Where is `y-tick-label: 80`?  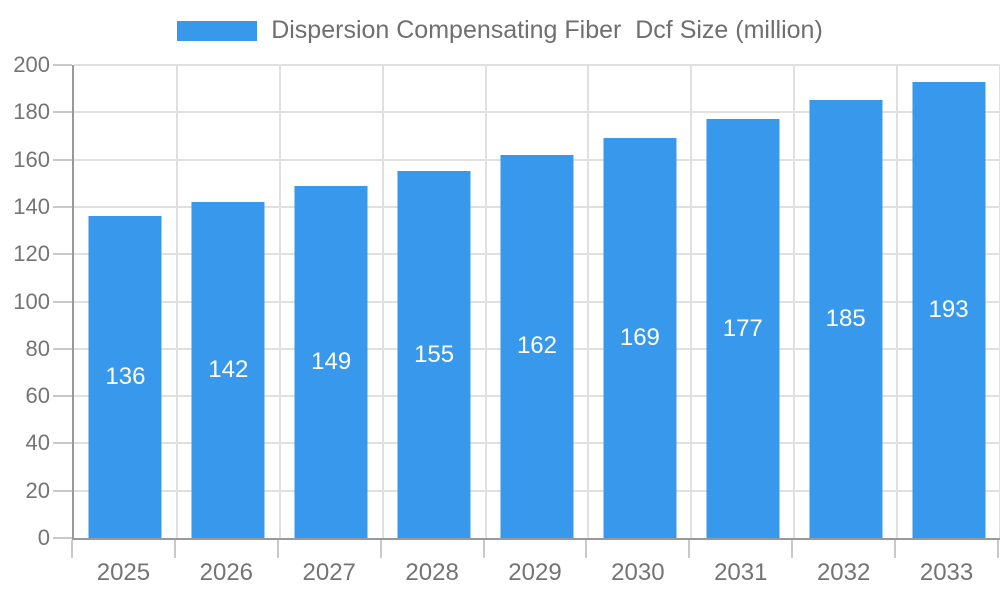
y-tick-label: 80 is located at coordinates (37, 348).